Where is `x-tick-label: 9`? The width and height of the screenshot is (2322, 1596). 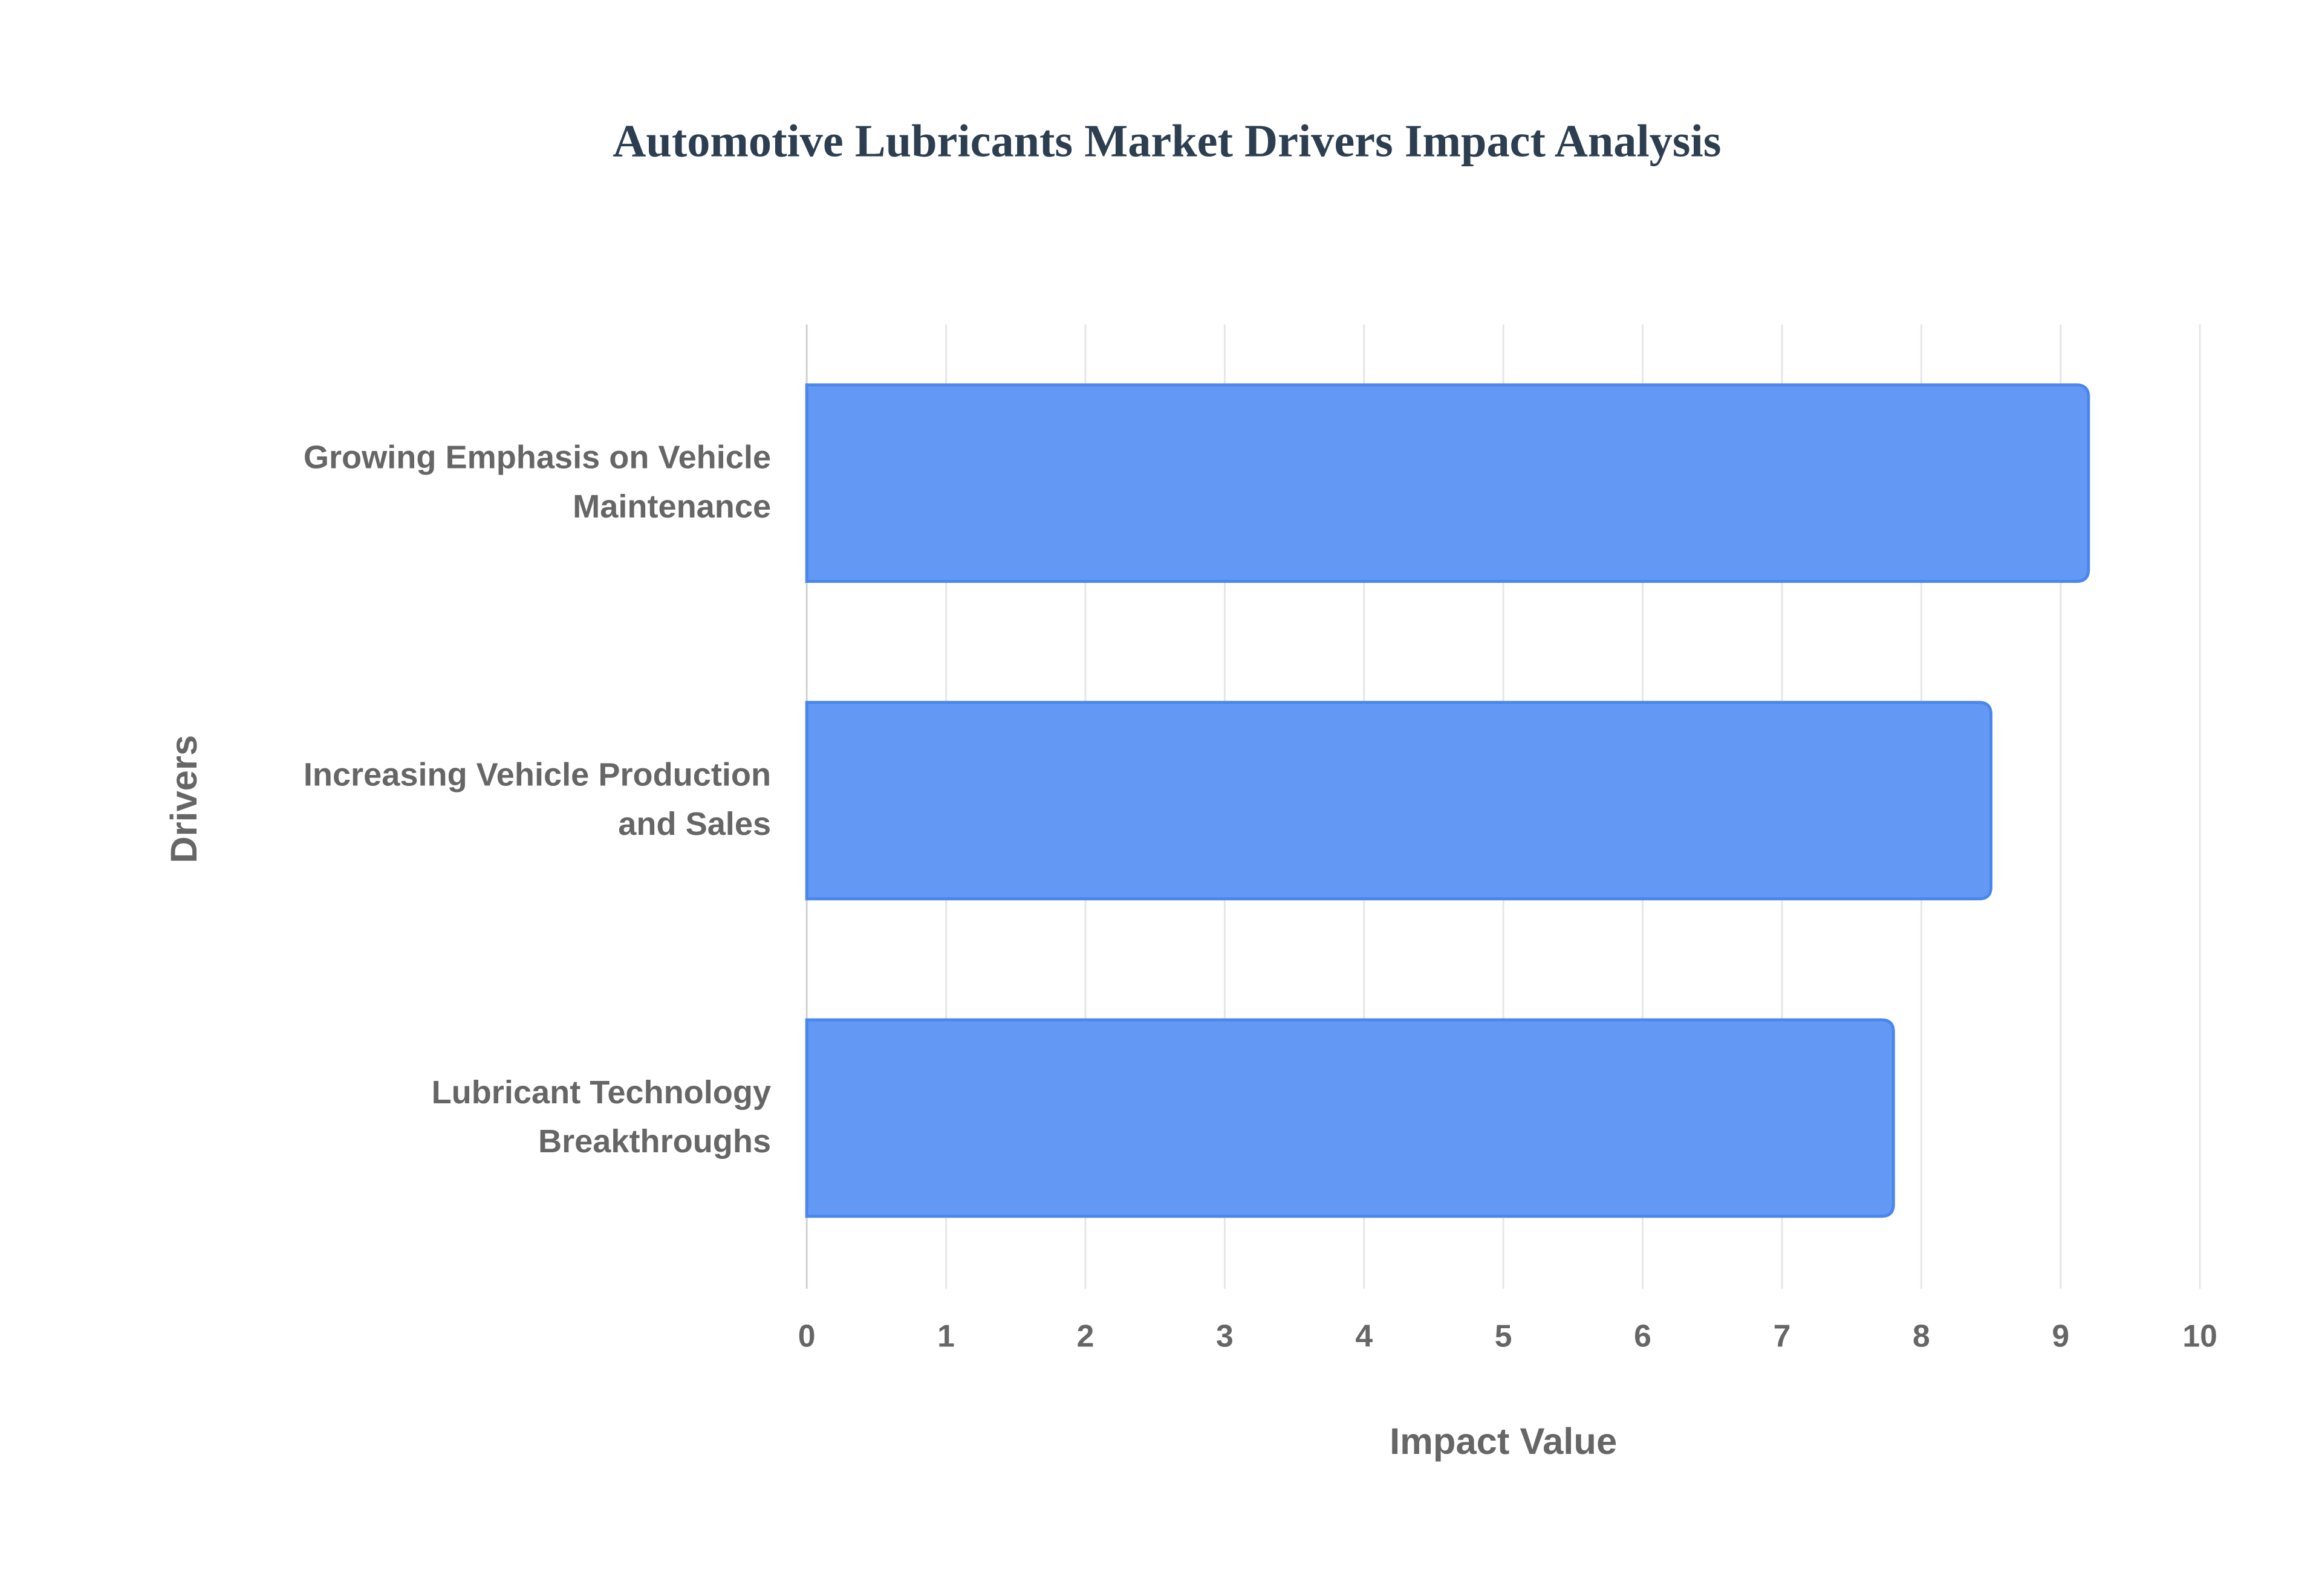 x-tick-label: 9 is located at coordinates (2060, 1336).